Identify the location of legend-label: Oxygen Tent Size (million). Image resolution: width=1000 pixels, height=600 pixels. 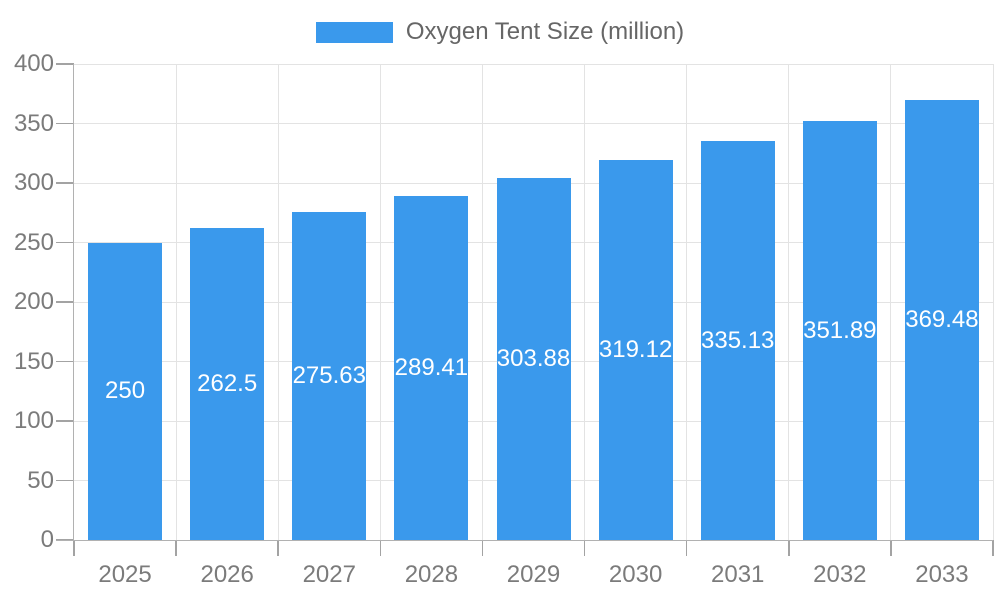
(545, 31).